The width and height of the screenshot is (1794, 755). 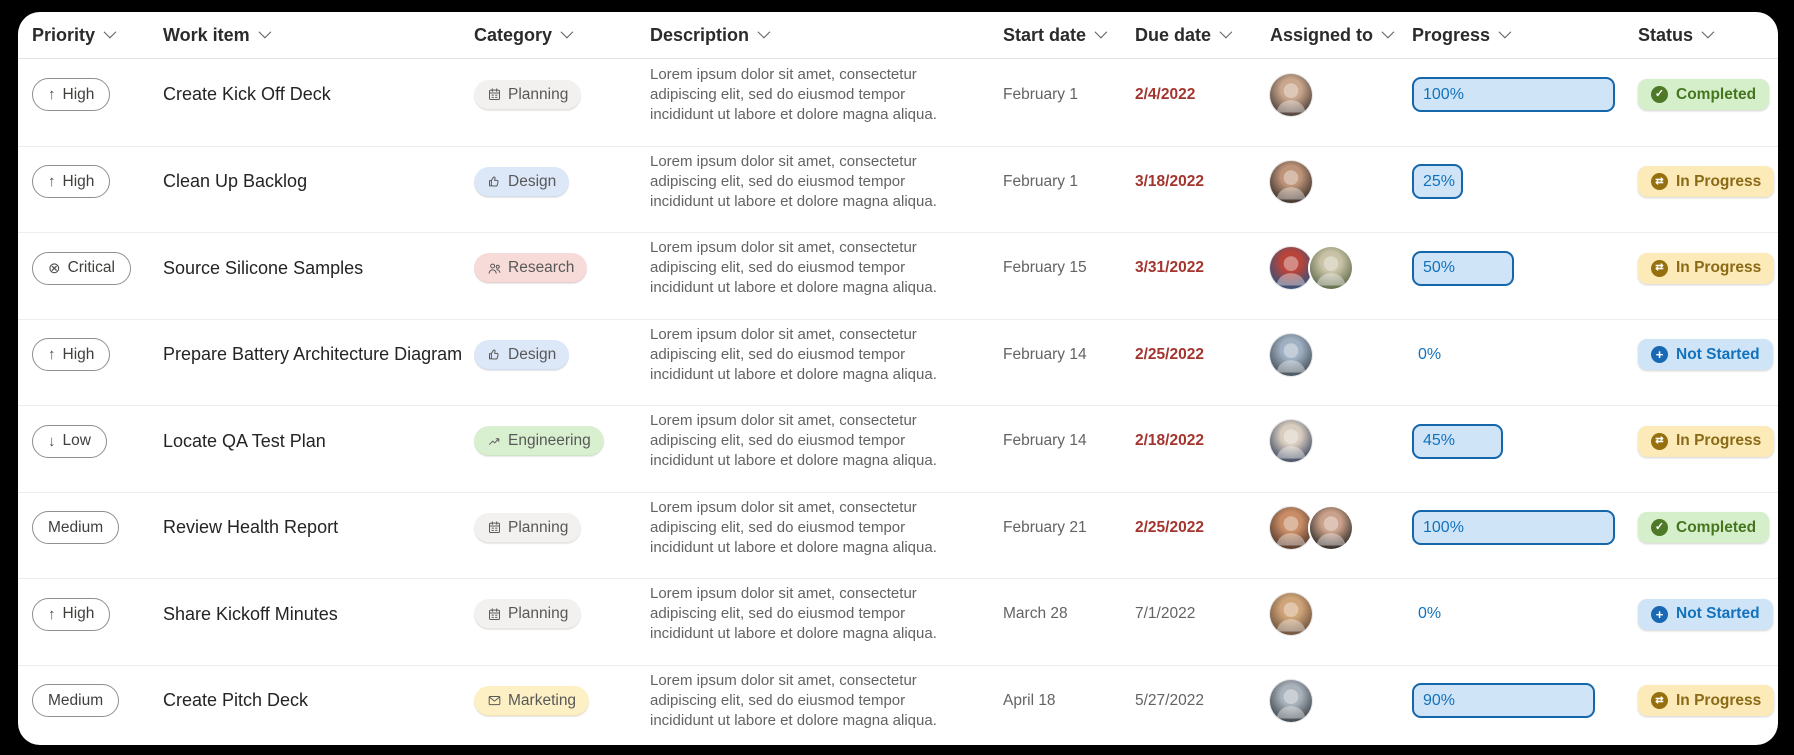 I want to click on category-cell: Planning, so click(x=562, y=527).